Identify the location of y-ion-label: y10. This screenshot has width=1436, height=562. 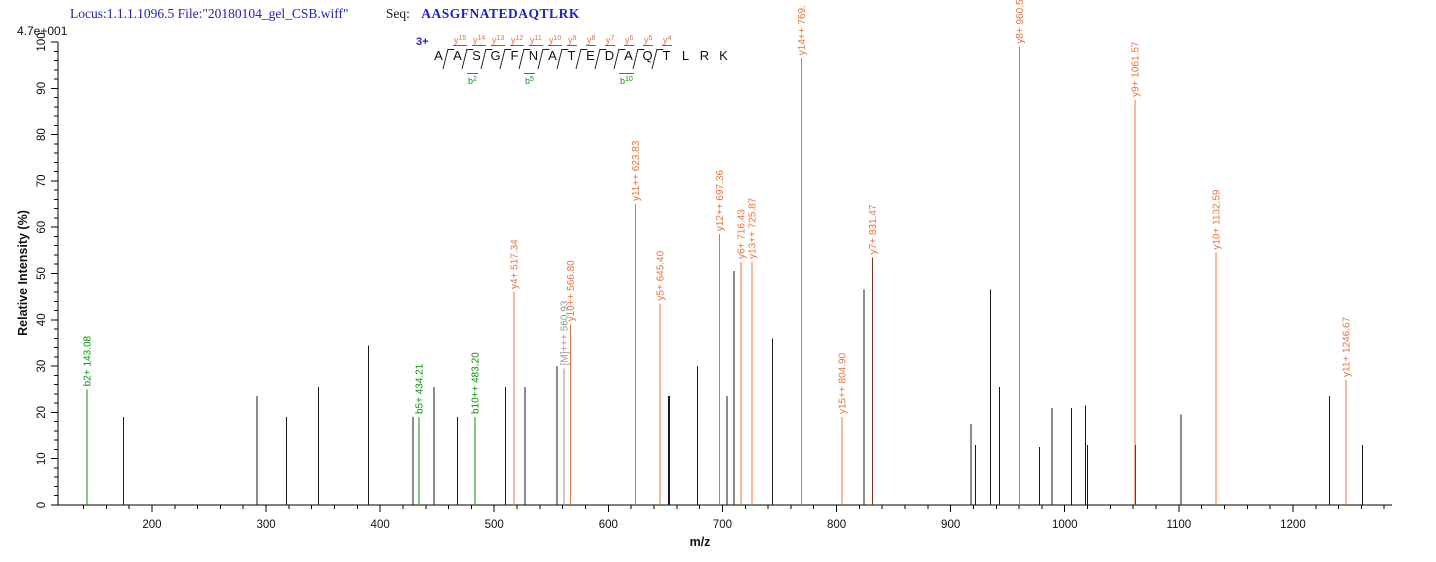
(555, 40).